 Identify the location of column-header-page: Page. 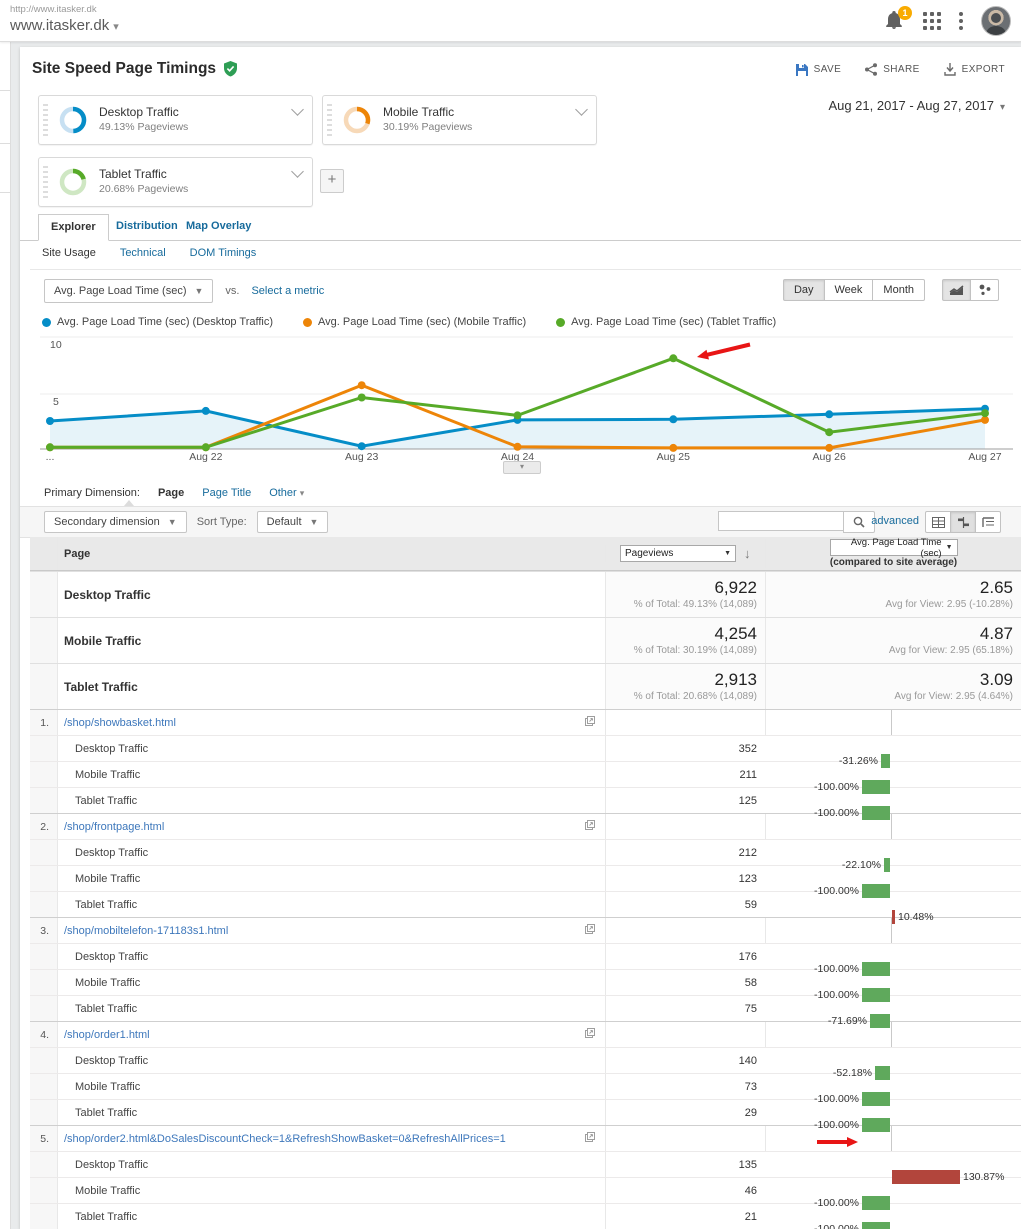
(77, 553).